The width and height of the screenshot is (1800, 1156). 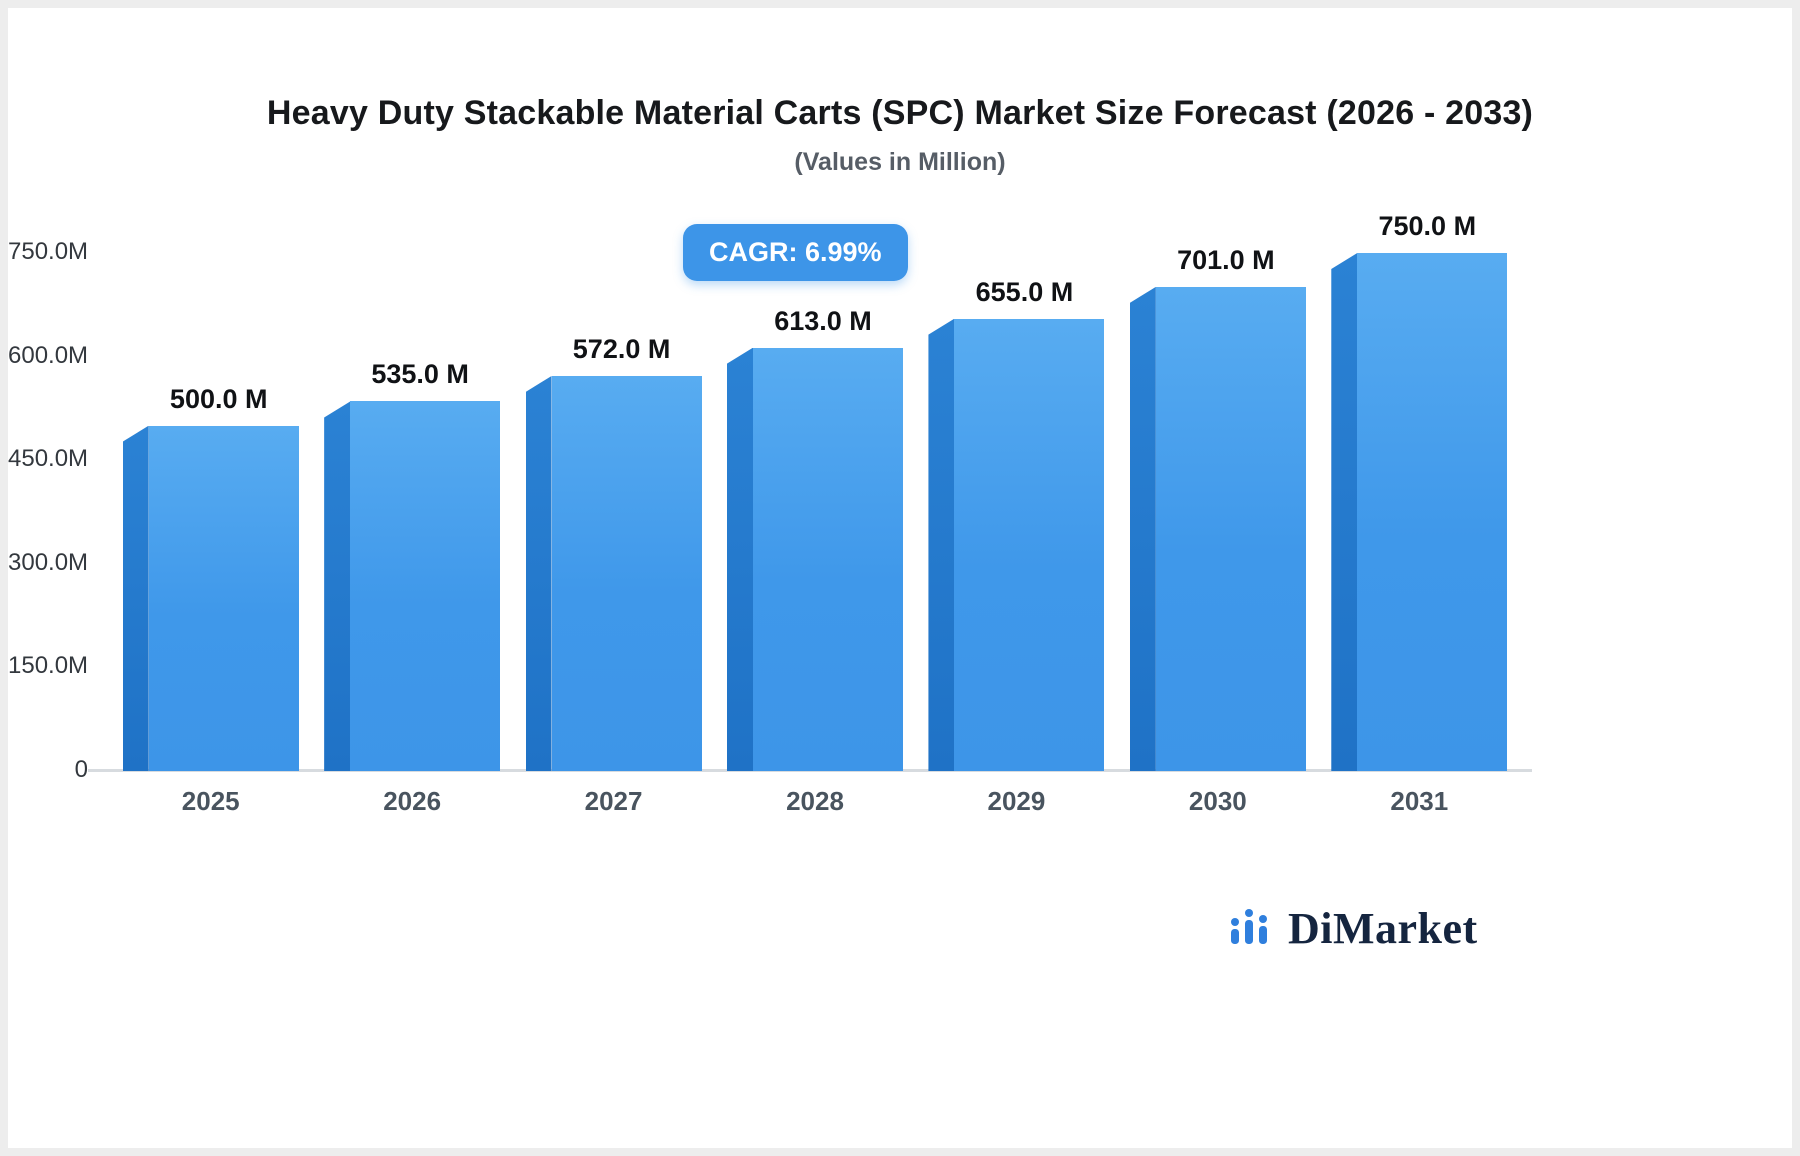 What do you see at coordinates (621, 348) in the screenshot?
I see `bar-value-label: 572.0 M` at bounding box center [621, 348].